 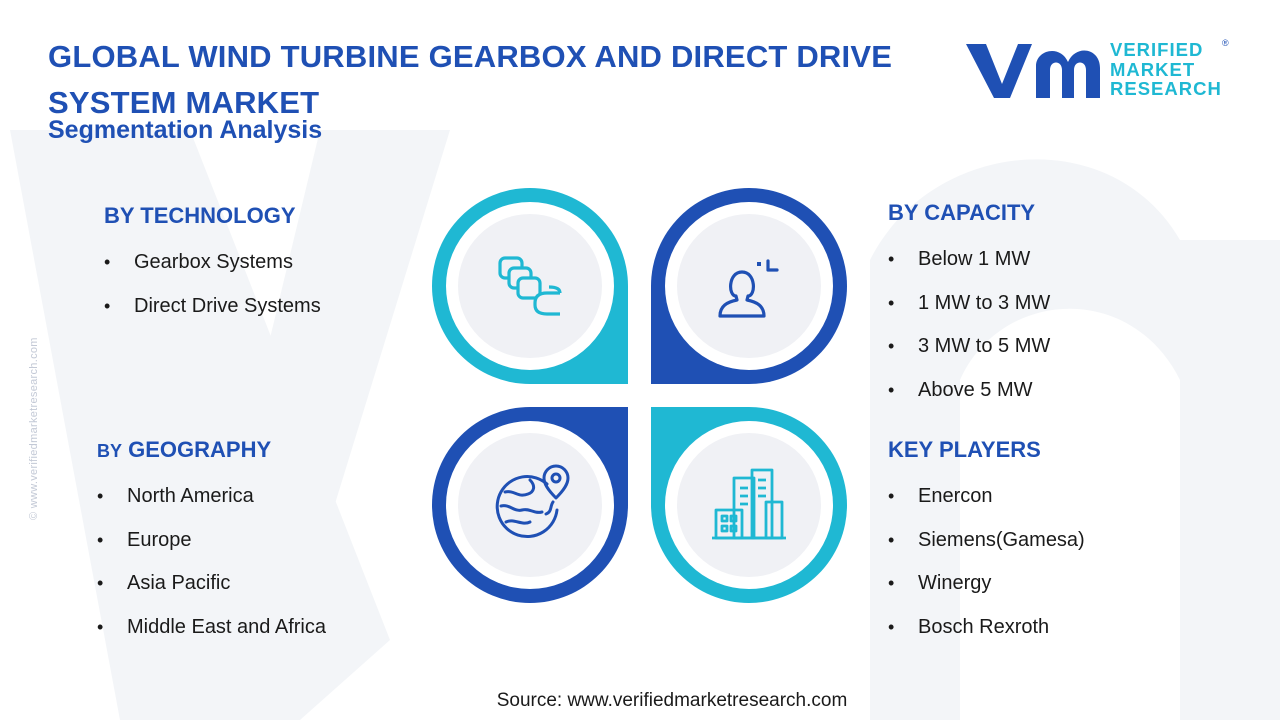 What do you see at coordinates (184, 102) in the screenshot?
I see `title-line-2: SYSTEM MARKET` at bounding box center [184, 102].